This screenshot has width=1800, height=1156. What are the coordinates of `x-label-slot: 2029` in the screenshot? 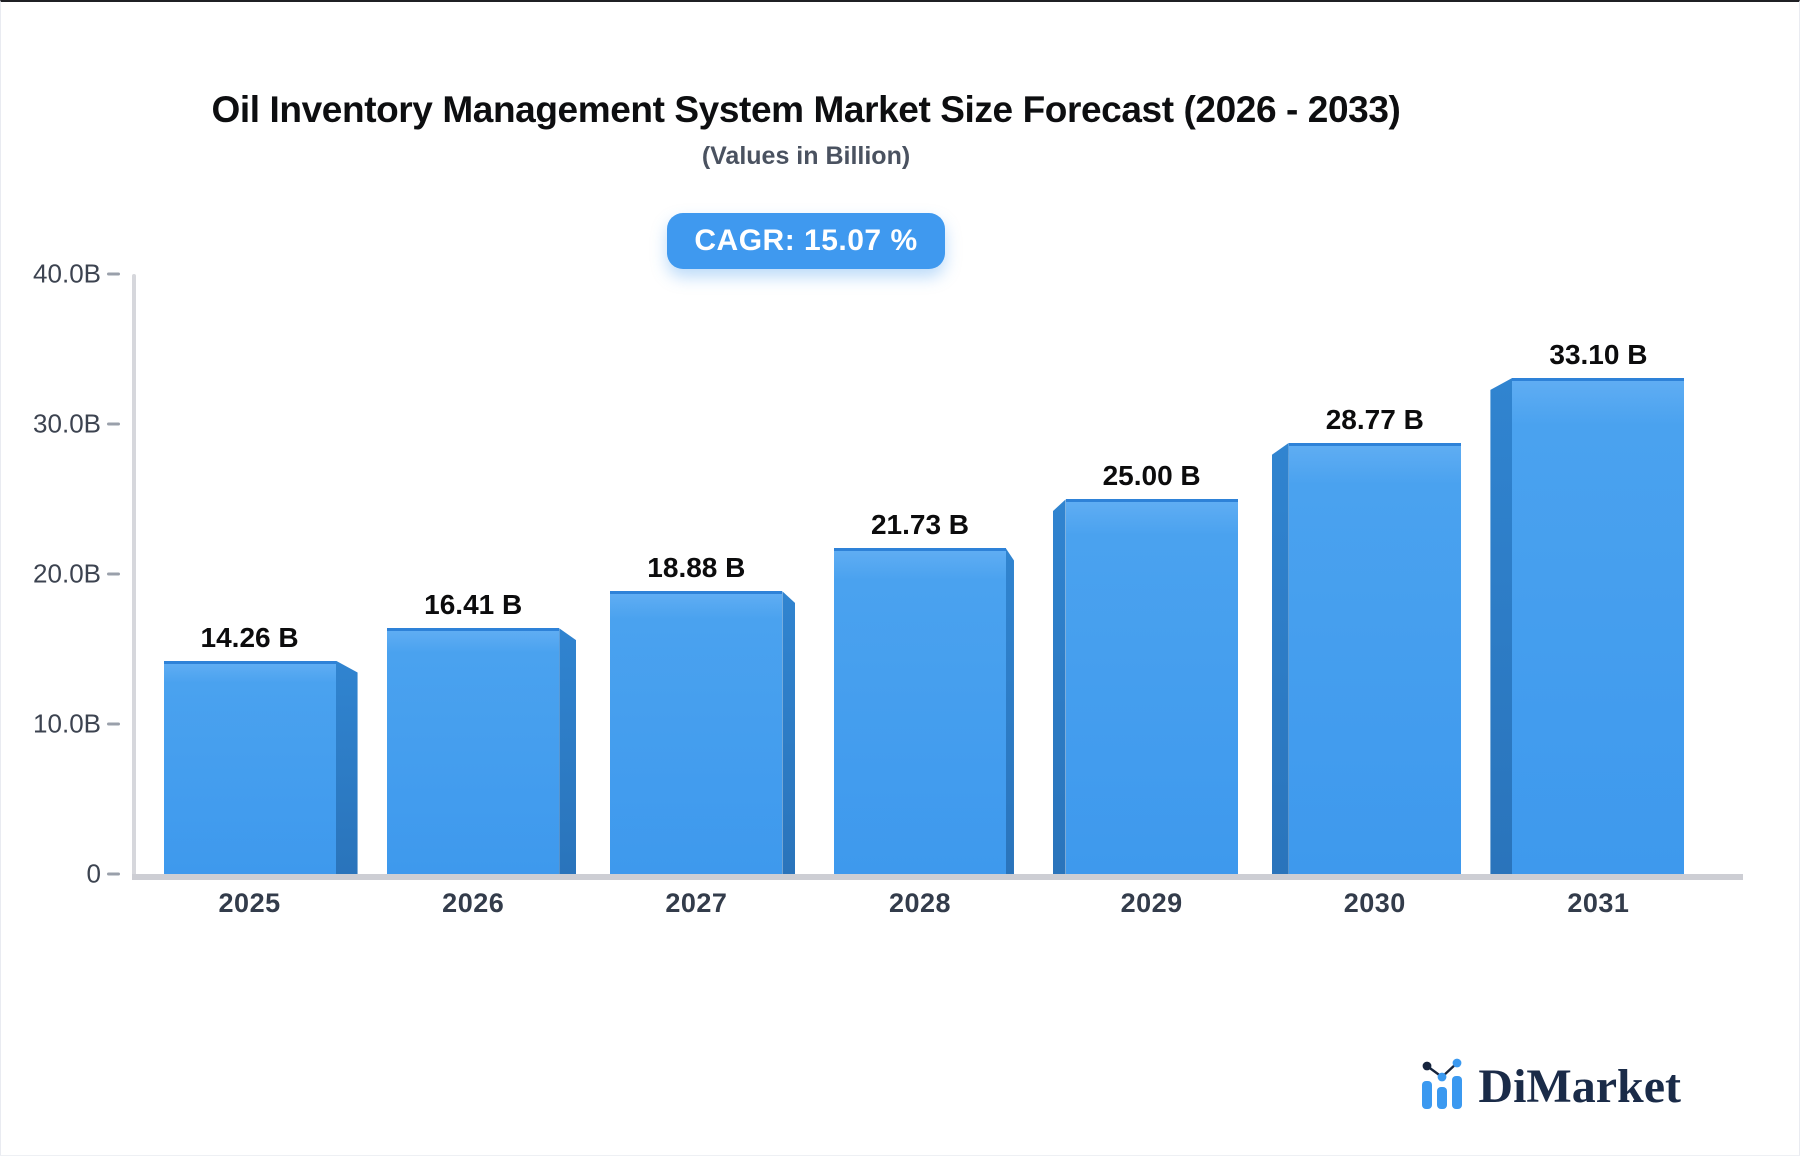 It's located at (1145, 903).